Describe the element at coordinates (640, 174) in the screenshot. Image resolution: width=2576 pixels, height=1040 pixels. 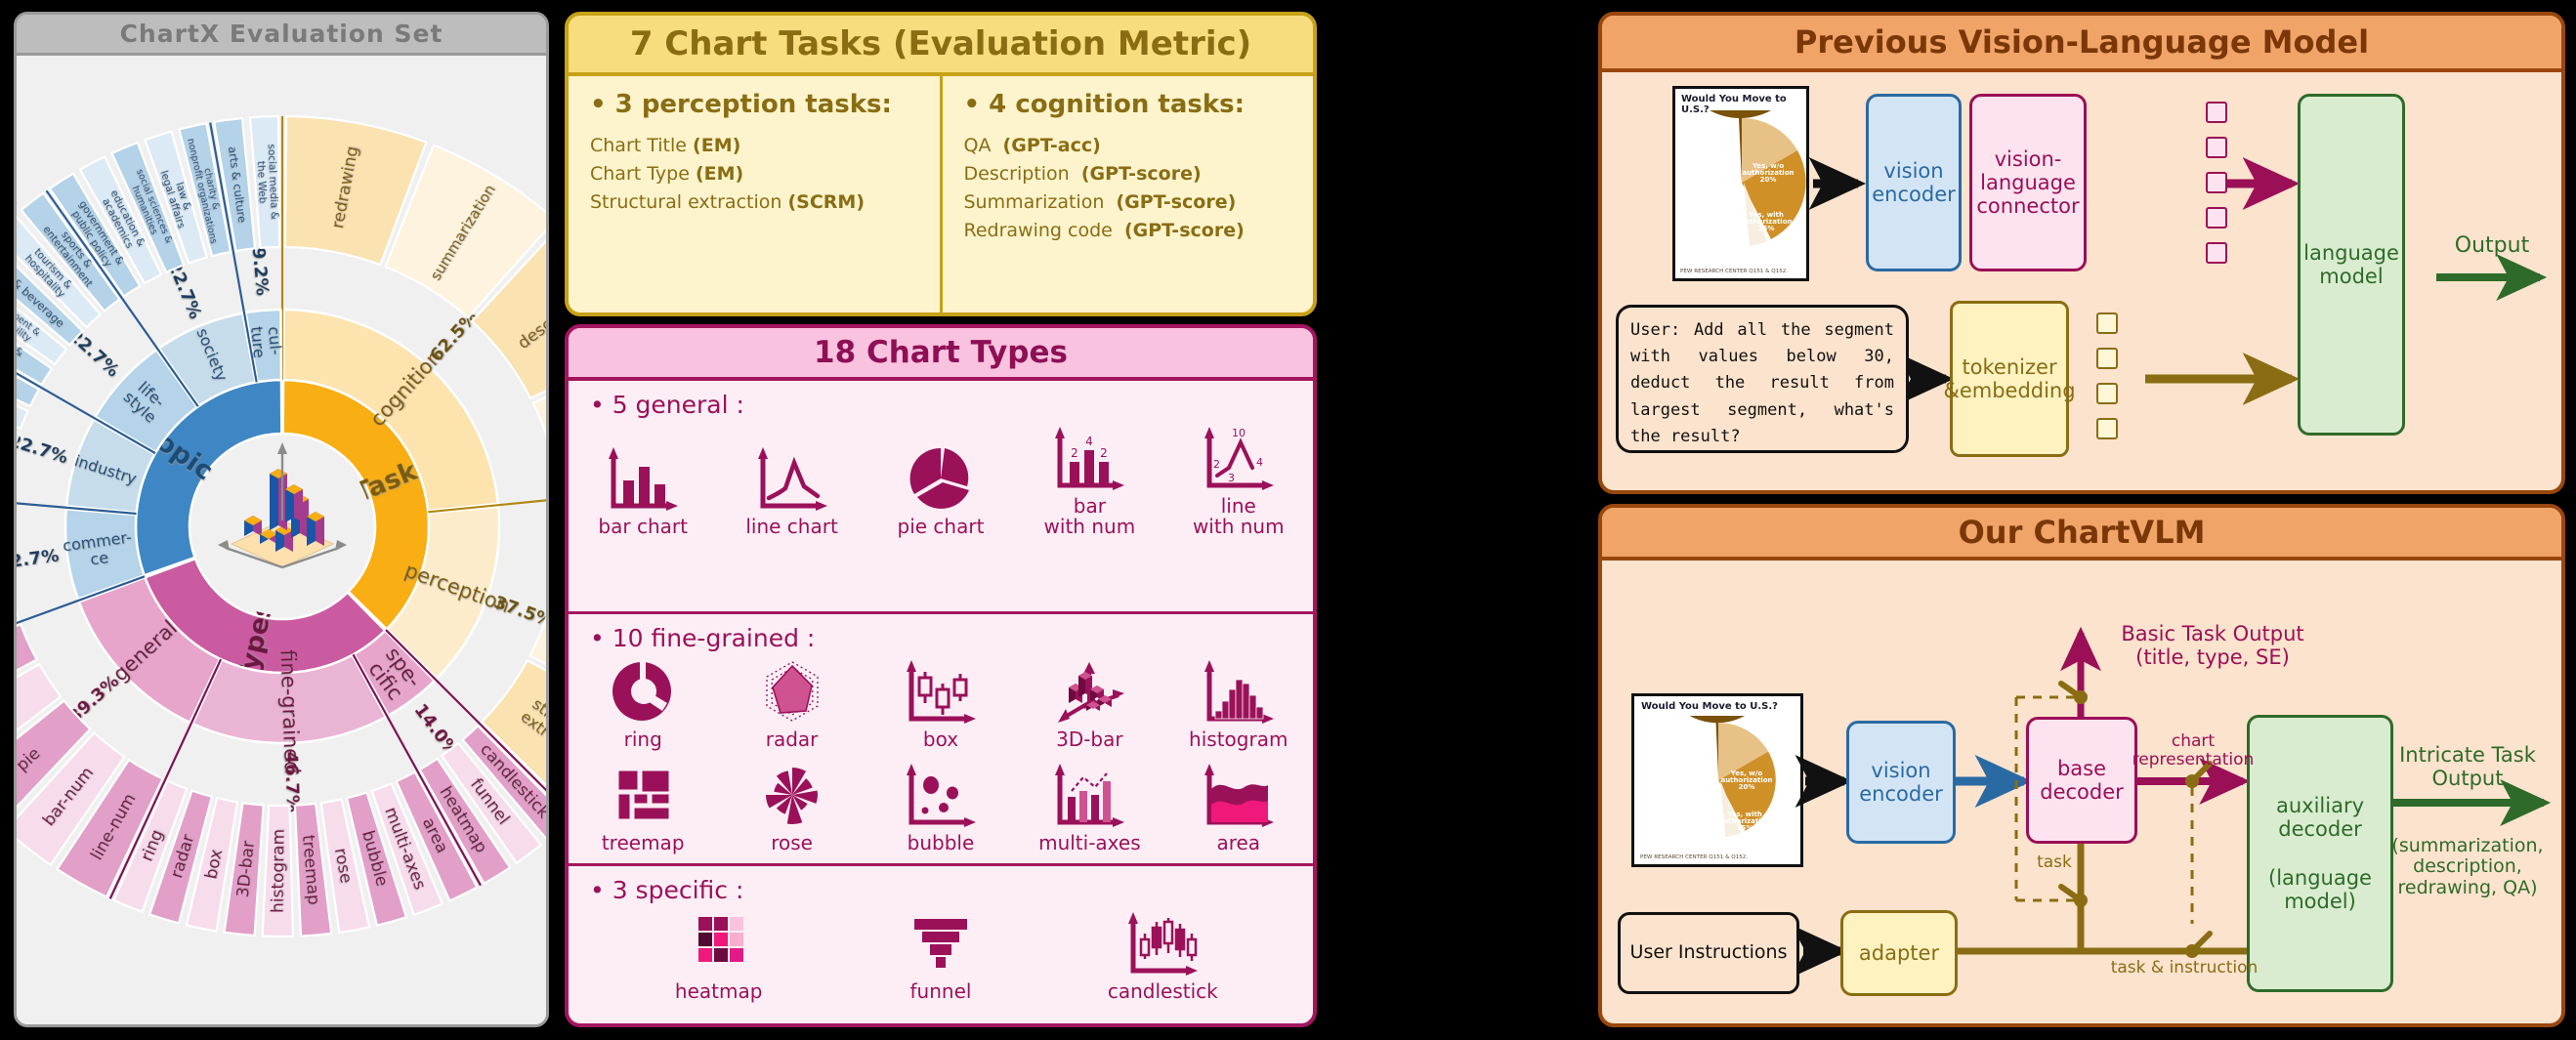
I see `task-name: Chart Type` at that location.